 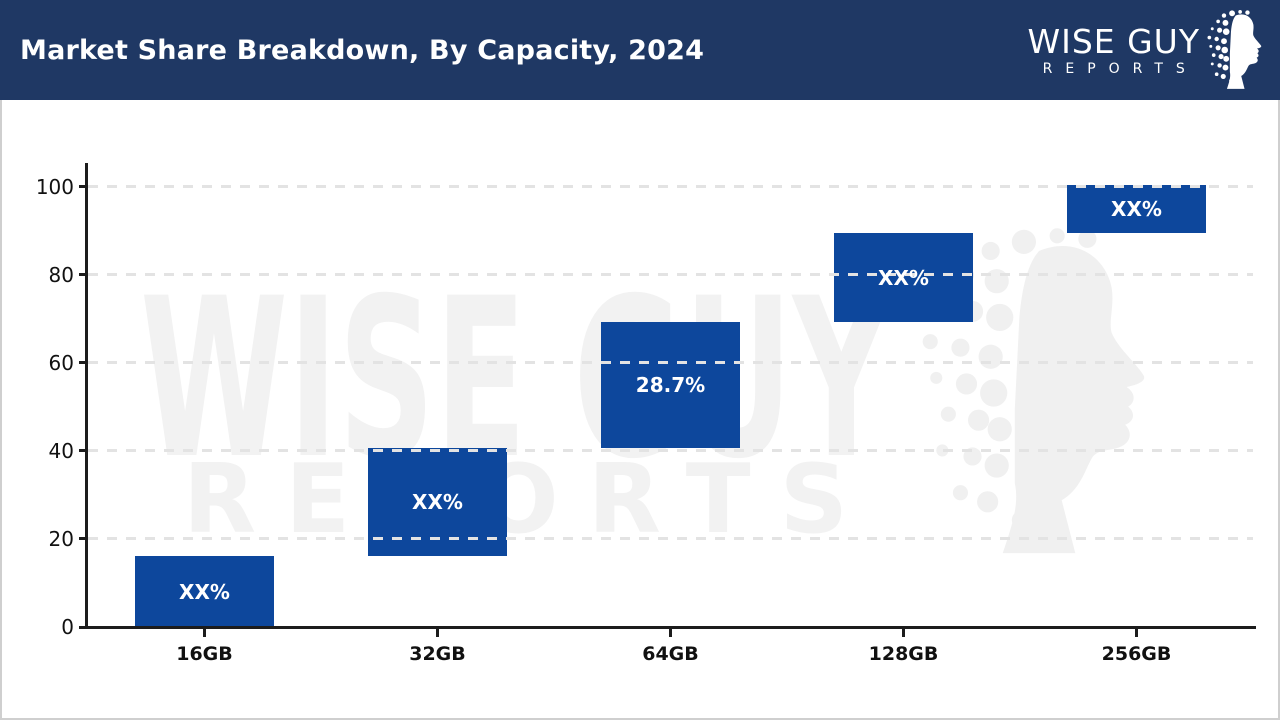 I want to click on watermark-line2: REPORTS, so click(x=515, y=500).